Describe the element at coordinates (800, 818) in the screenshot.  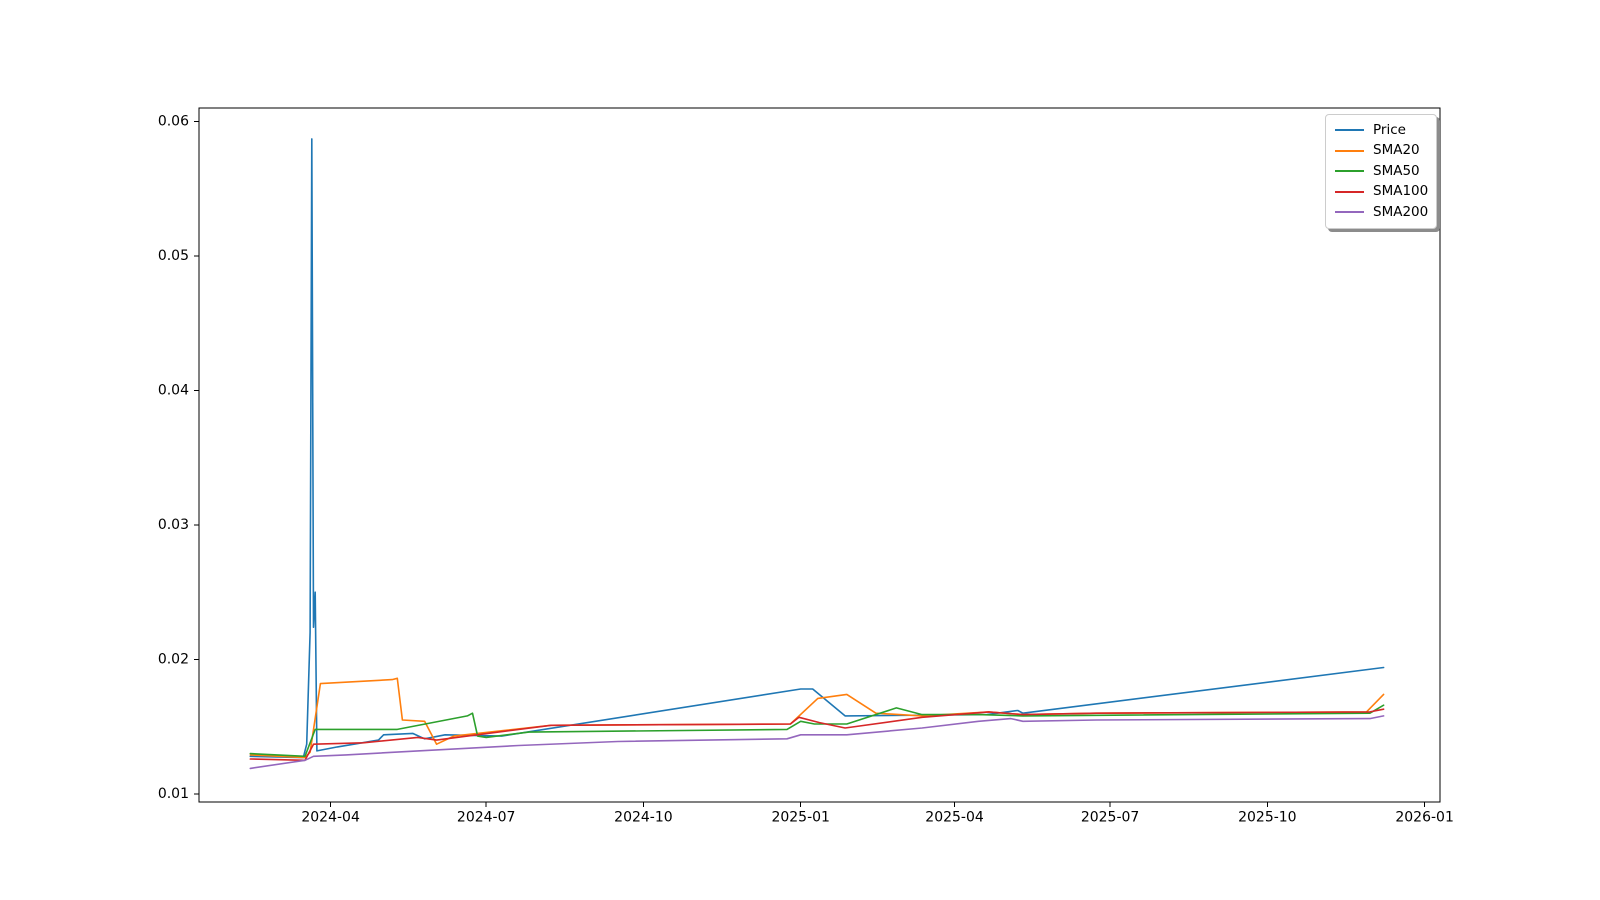
I see `x-tick-label: 2025-01` at that location.